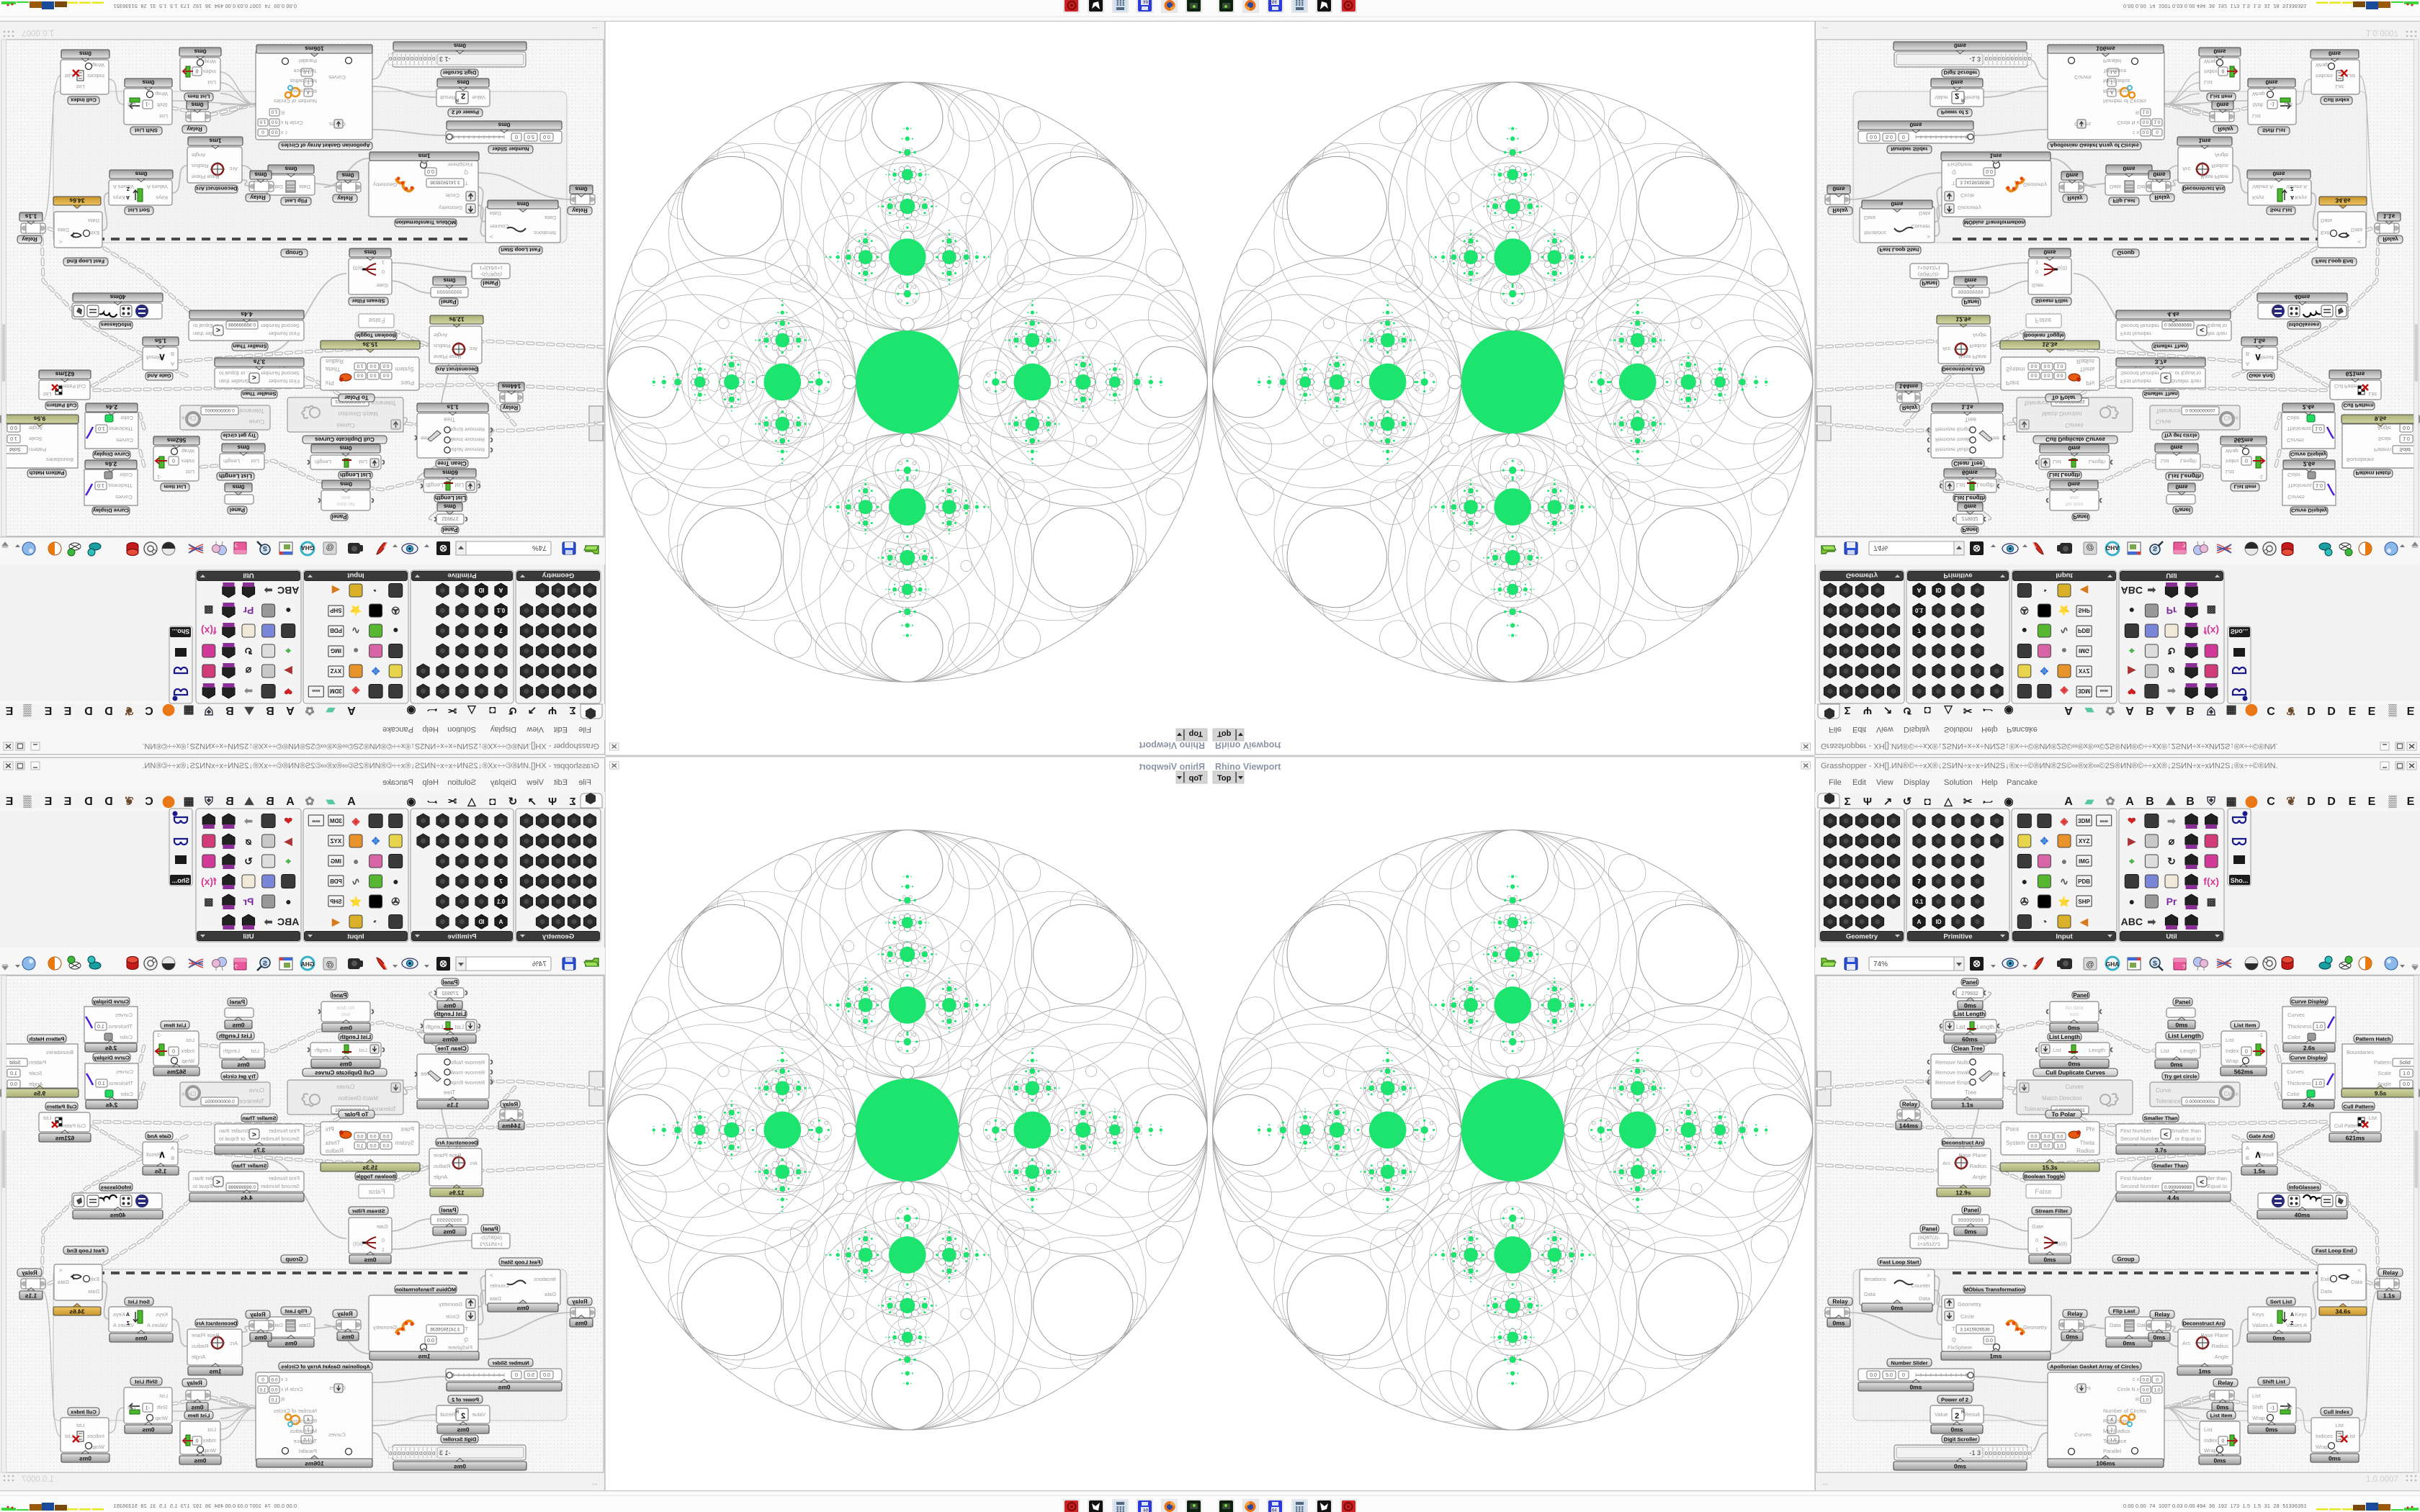  I want to click on svg-text: File, so click(1836, 782).